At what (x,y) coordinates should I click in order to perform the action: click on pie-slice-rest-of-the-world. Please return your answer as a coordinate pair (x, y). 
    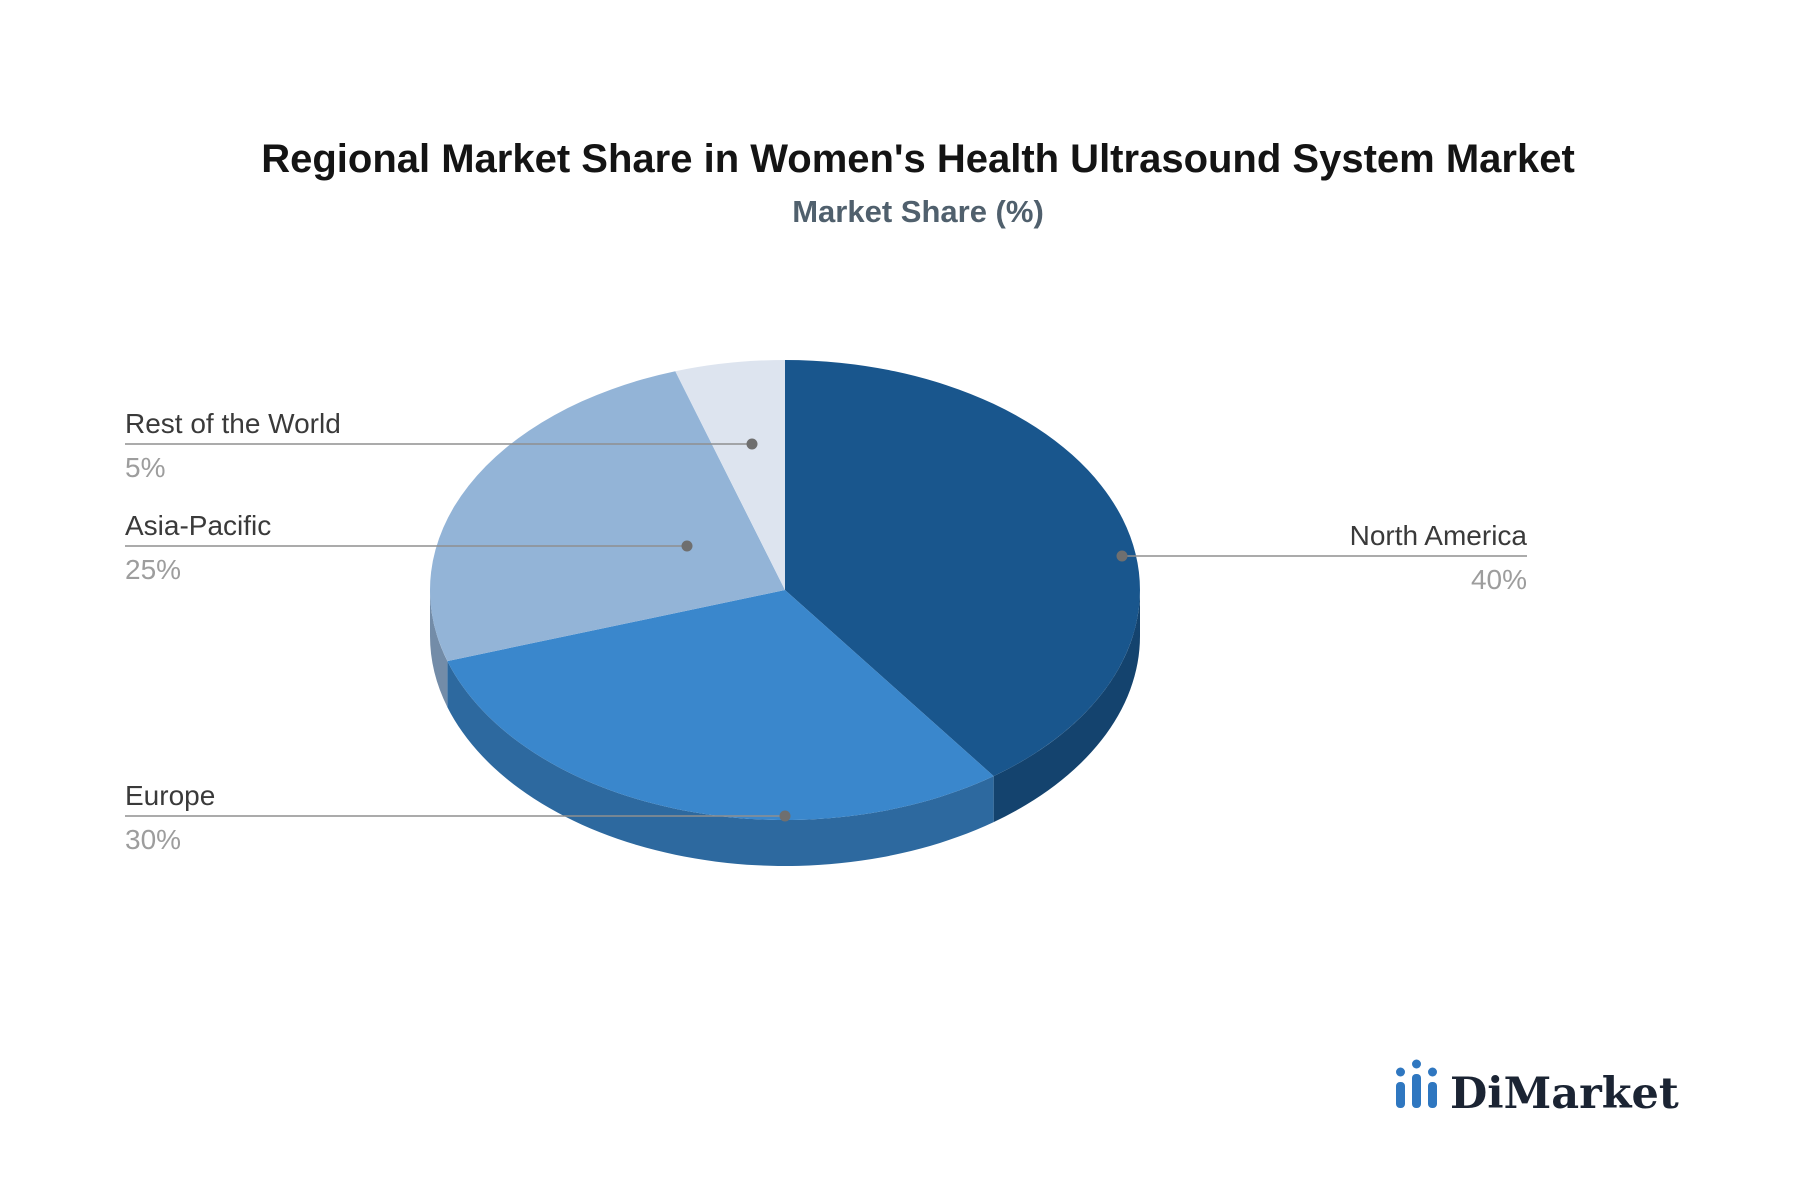
    Looking at the image, I should click on (730, 475).